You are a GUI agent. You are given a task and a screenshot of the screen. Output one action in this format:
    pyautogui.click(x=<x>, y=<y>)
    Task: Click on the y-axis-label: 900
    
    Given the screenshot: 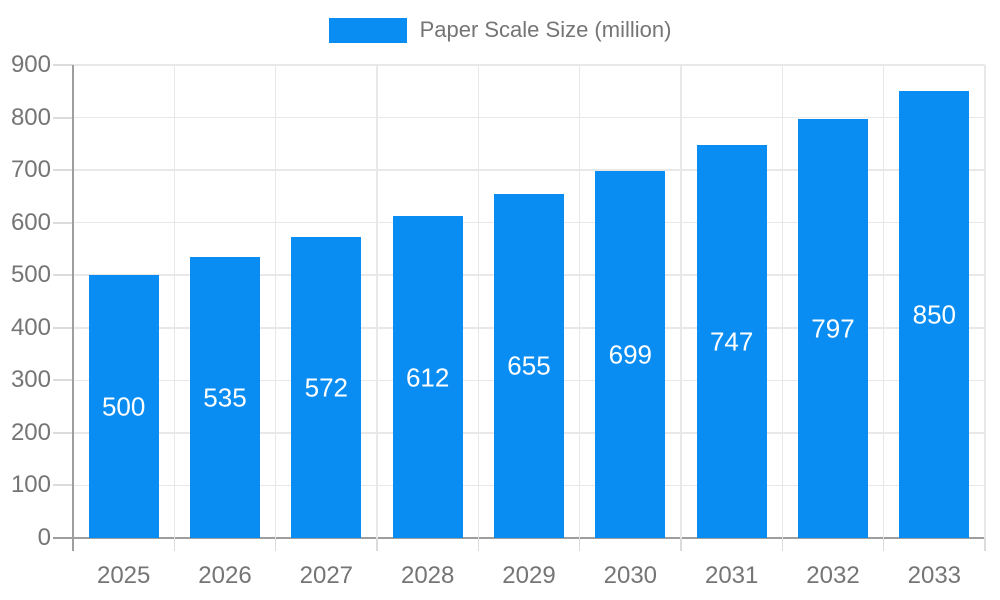 What is the action you would take?
    pyautogui.click(x=30, y=64)
    